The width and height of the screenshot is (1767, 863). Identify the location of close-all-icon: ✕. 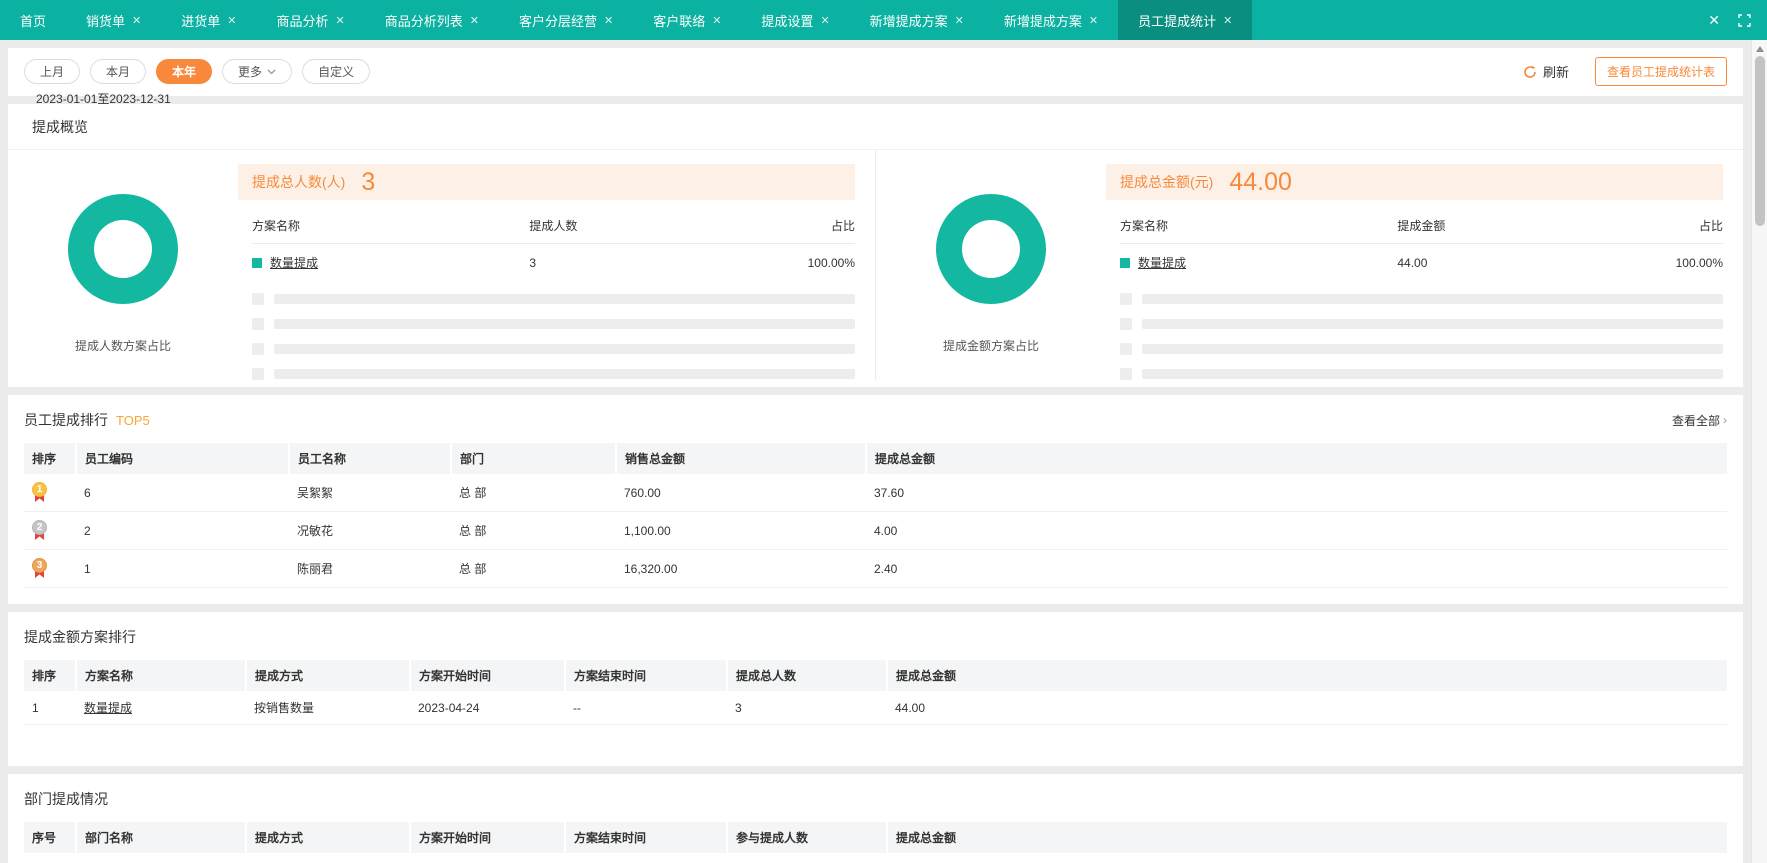
(1714, 19).